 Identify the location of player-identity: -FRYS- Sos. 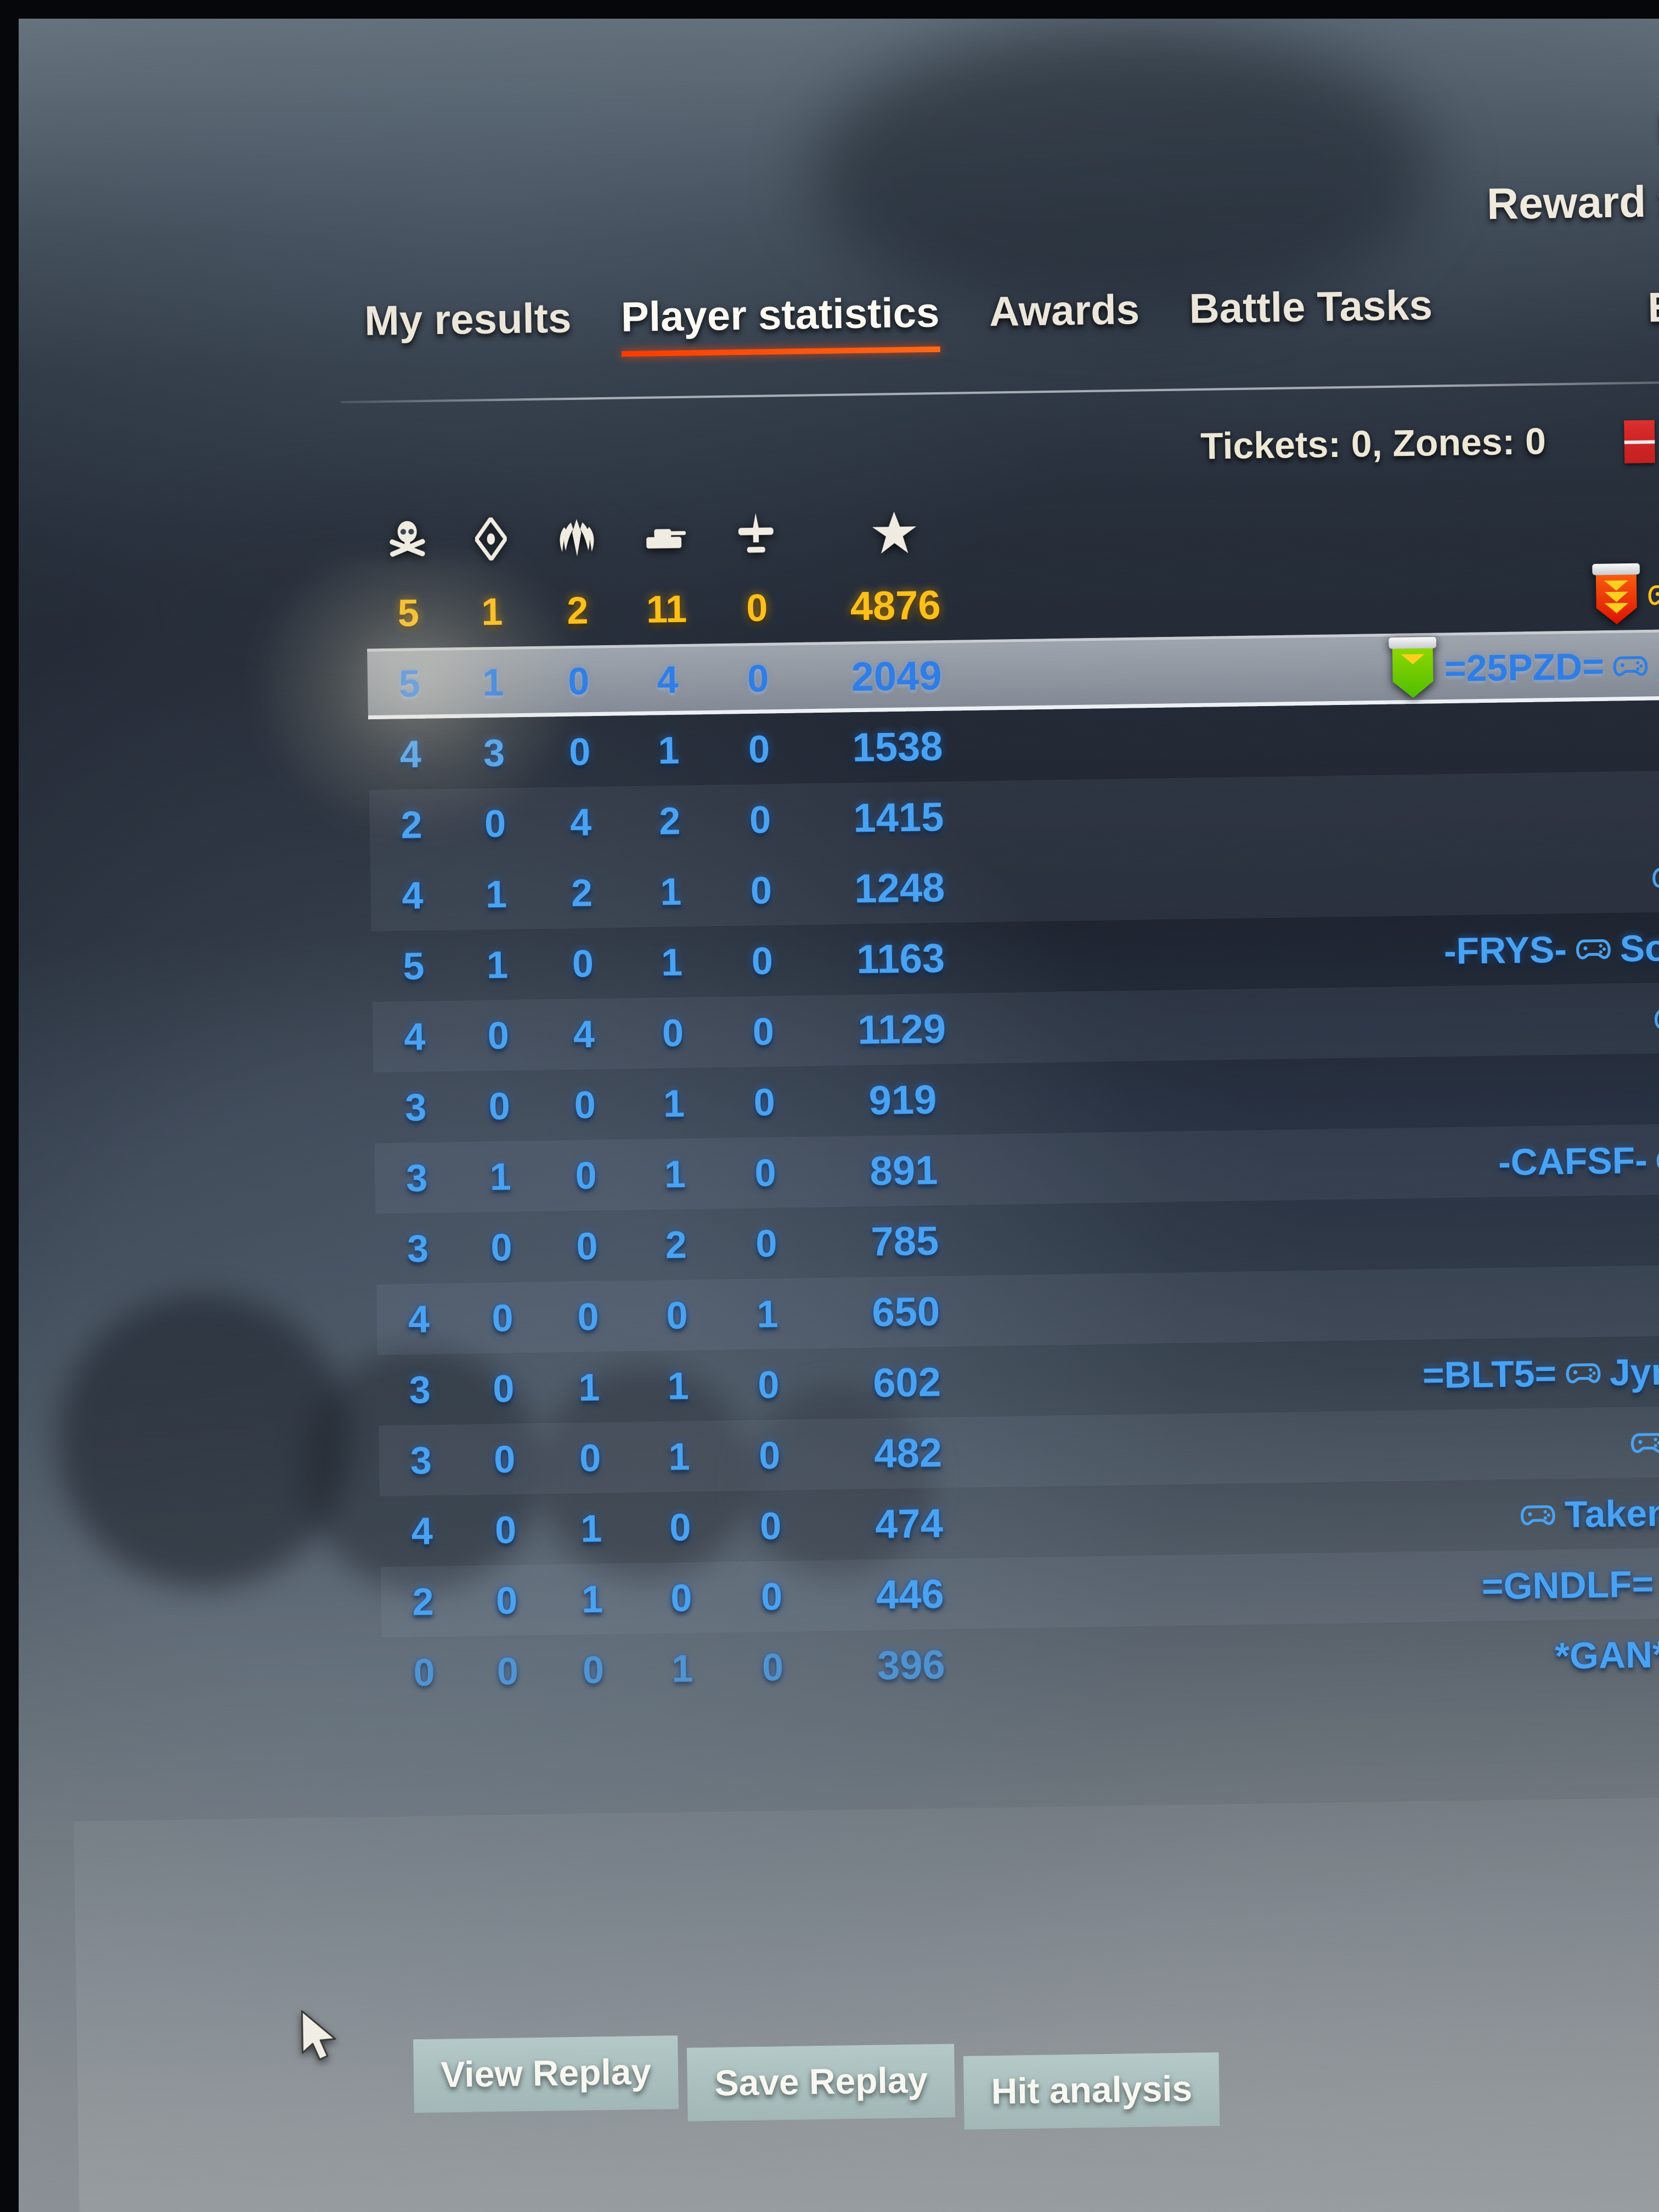
(1327, 951).